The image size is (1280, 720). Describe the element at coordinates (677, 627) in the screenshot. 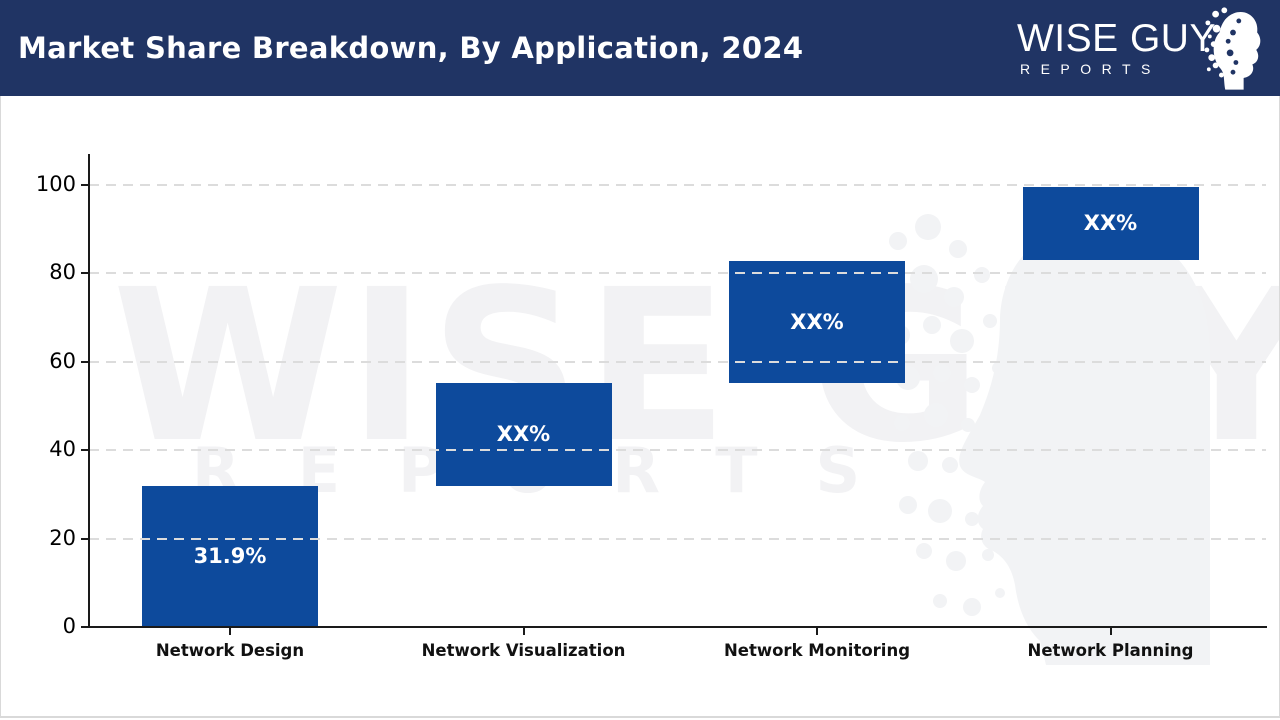

I see `x-axis-line` at that location.